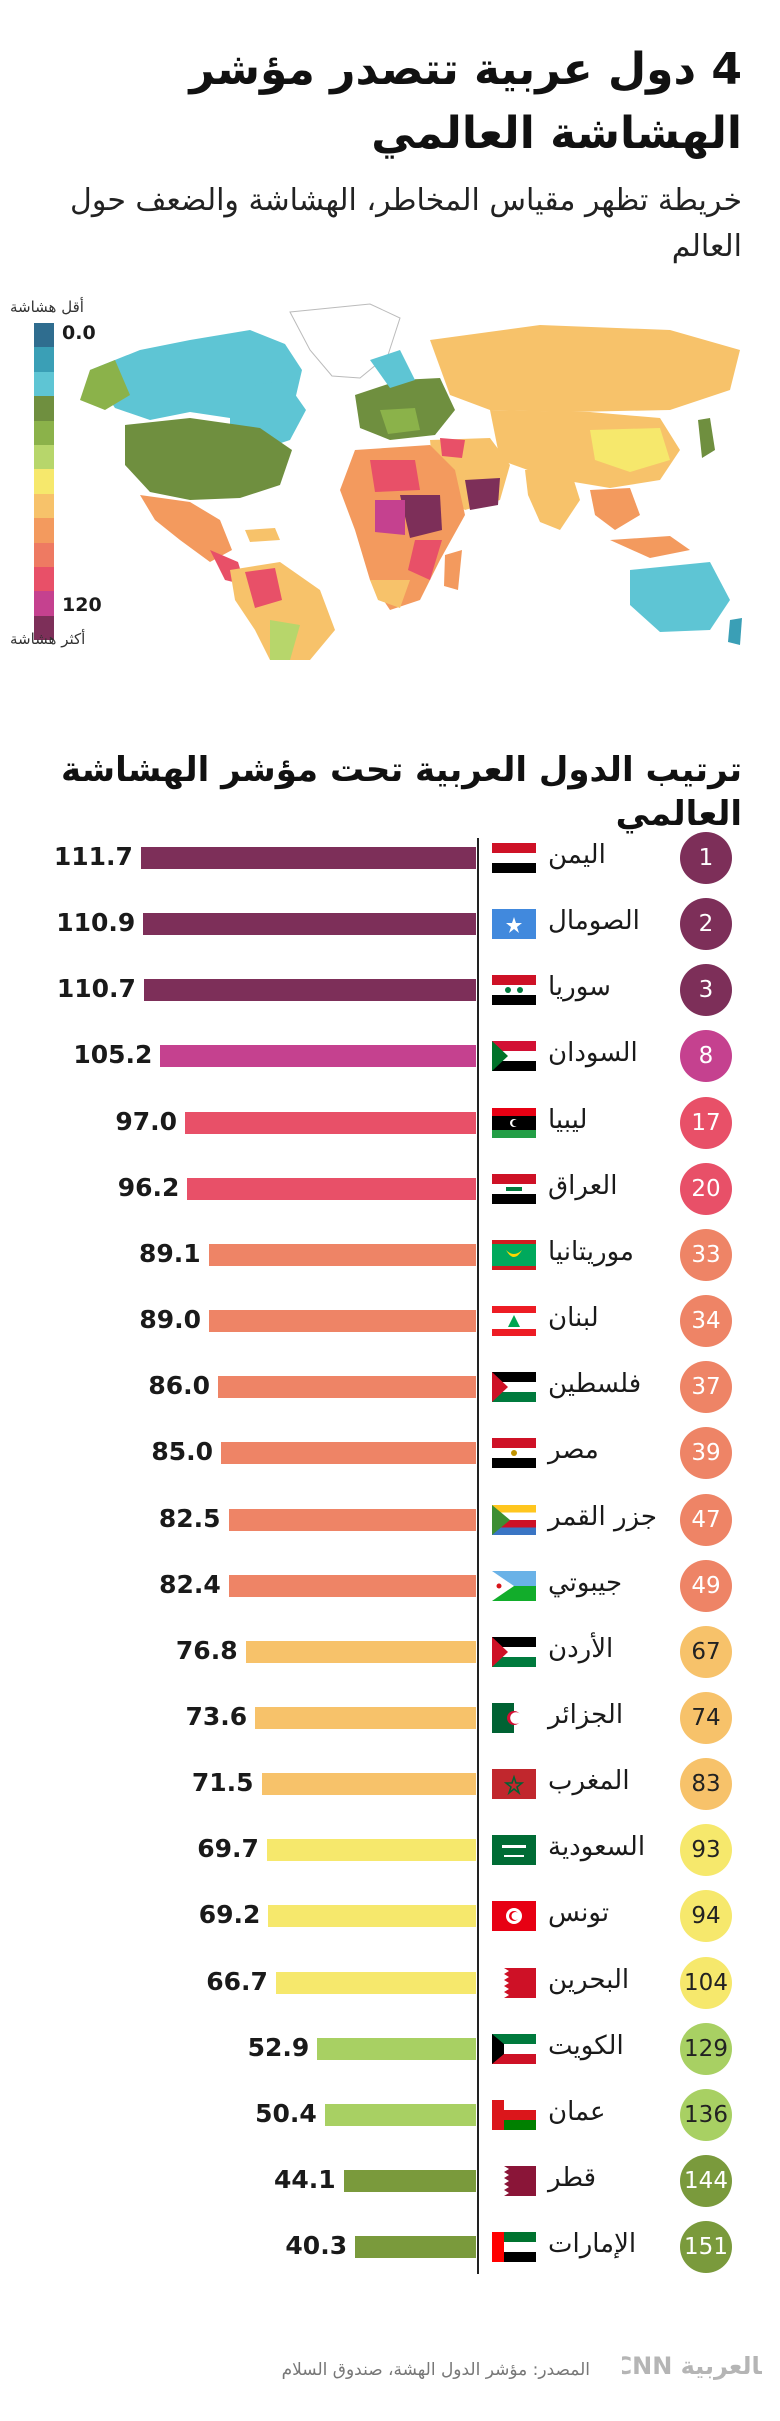 The height and width of the screenshot is (2421, 780). Describe the element at coordinates (237, 1981) in the screenshot. I see `bar-value-label: 66.7` at that location.